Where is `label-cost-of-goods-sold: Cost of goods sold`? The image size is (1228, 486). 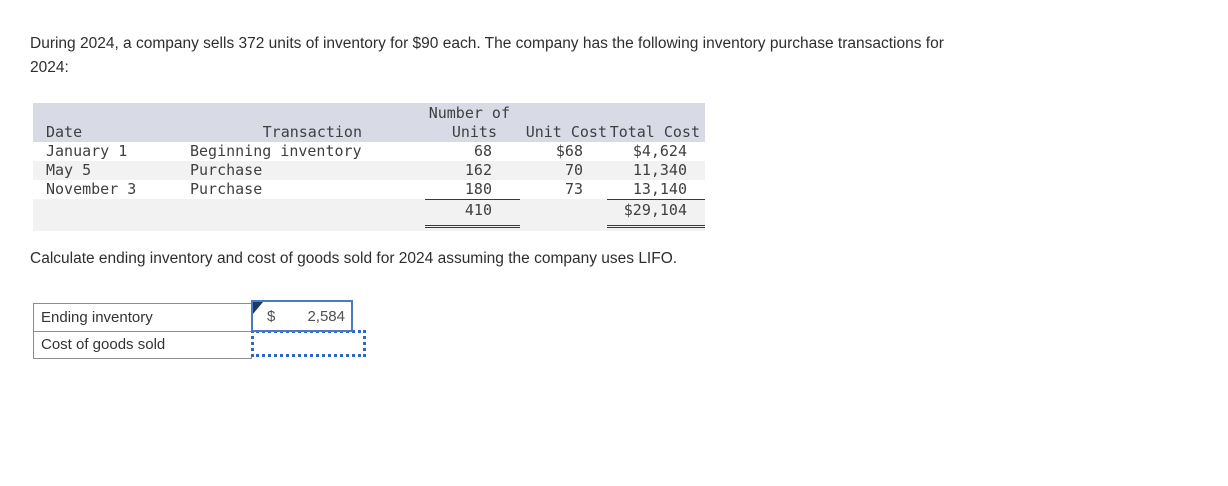
label-cost-of-goods-sold: Cost of goods sold is located at coordinates (103, 344).